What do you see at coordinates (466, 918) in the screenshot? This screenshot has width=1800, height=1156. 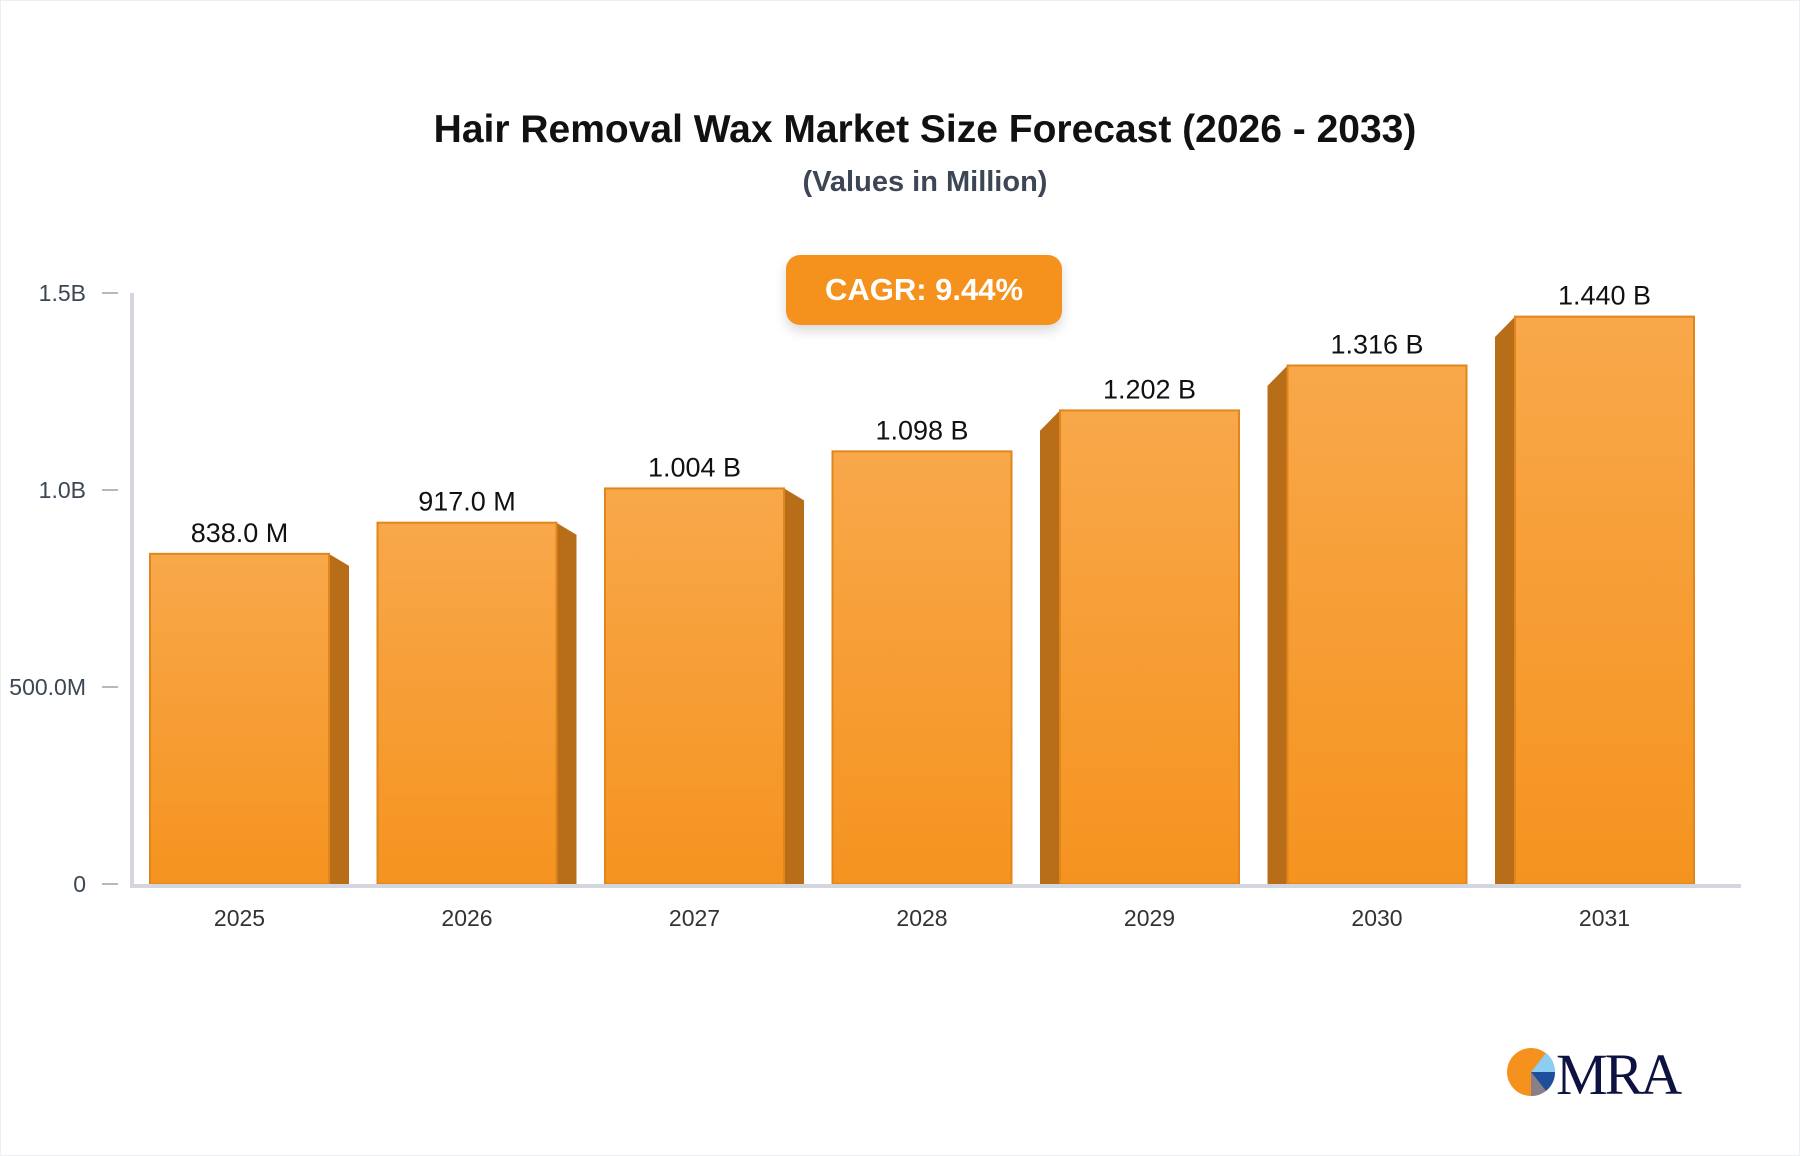 I see `x-tick-label: 2026` at bounding box center [466, 918].